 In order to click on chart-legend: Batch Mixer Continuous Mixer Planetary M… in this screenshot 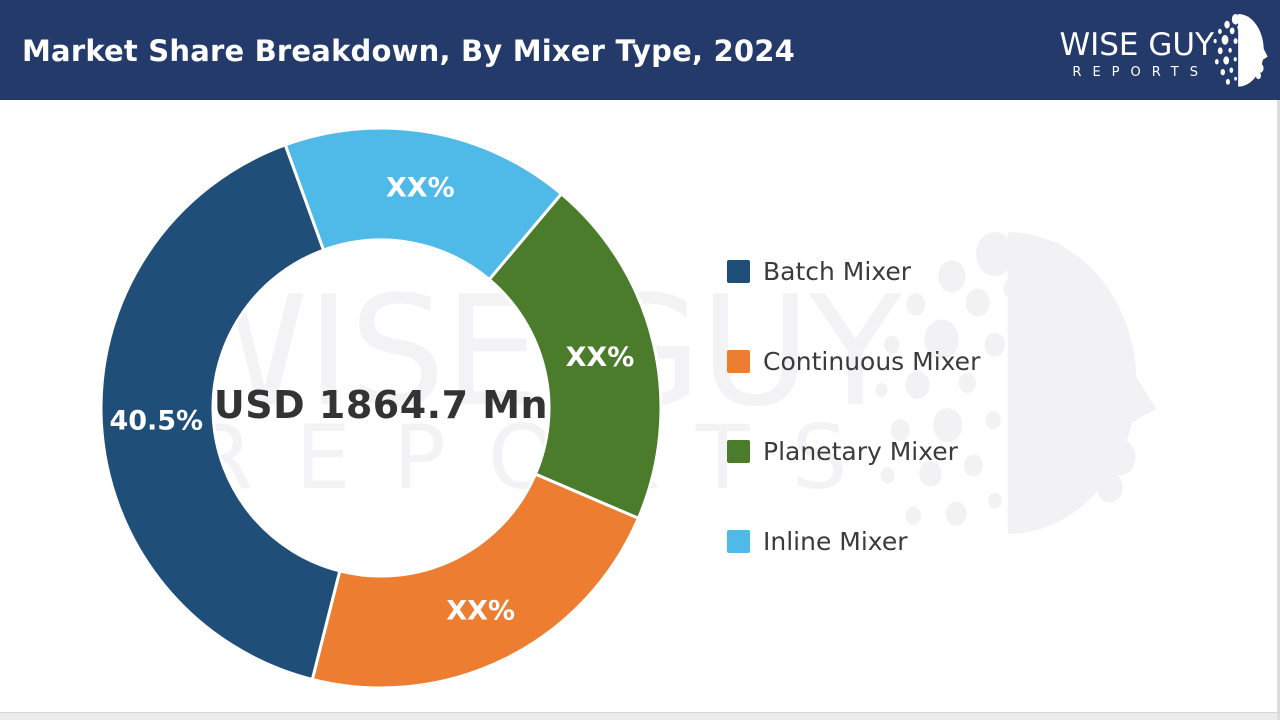, I will do `click(853, 406)`.